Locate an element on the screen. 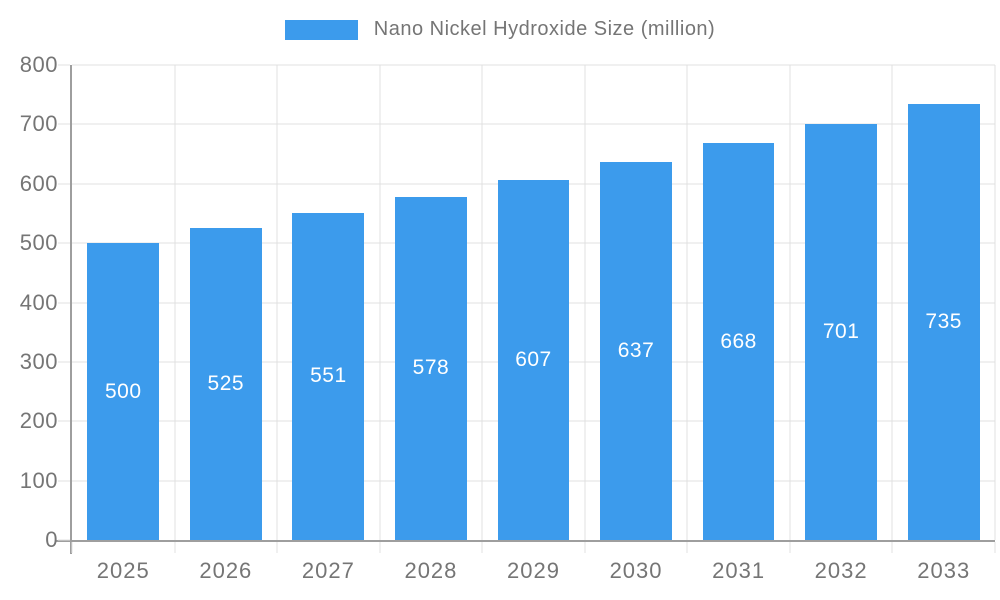 The height and width of the screenshot is (600, 1000). bar: 500 is located at coordinates (123, 391).